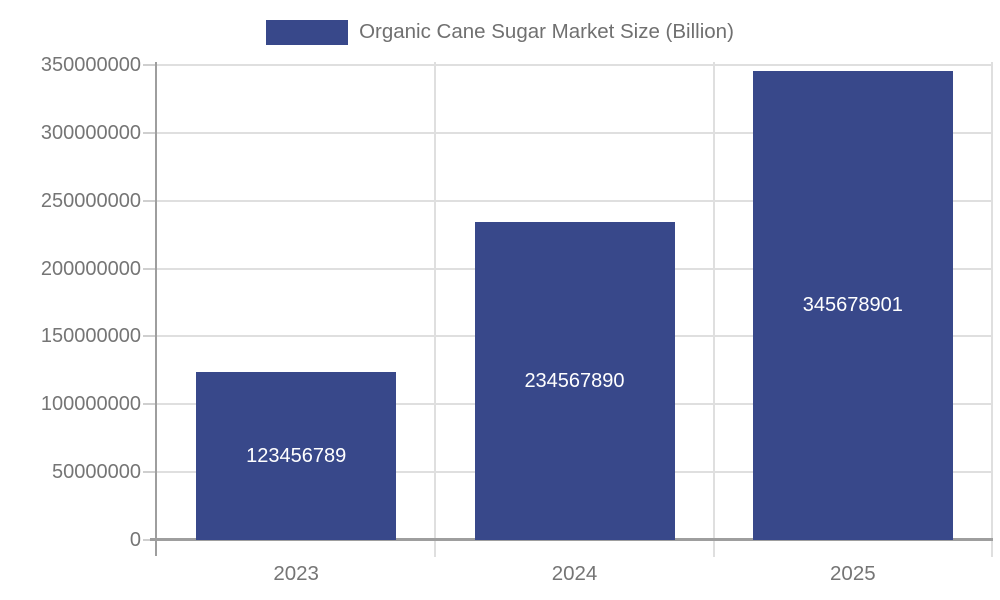  Describe the element at coordinates (90, 404) in the screenshot. I see `y-tick-label: 100000000` at that location.